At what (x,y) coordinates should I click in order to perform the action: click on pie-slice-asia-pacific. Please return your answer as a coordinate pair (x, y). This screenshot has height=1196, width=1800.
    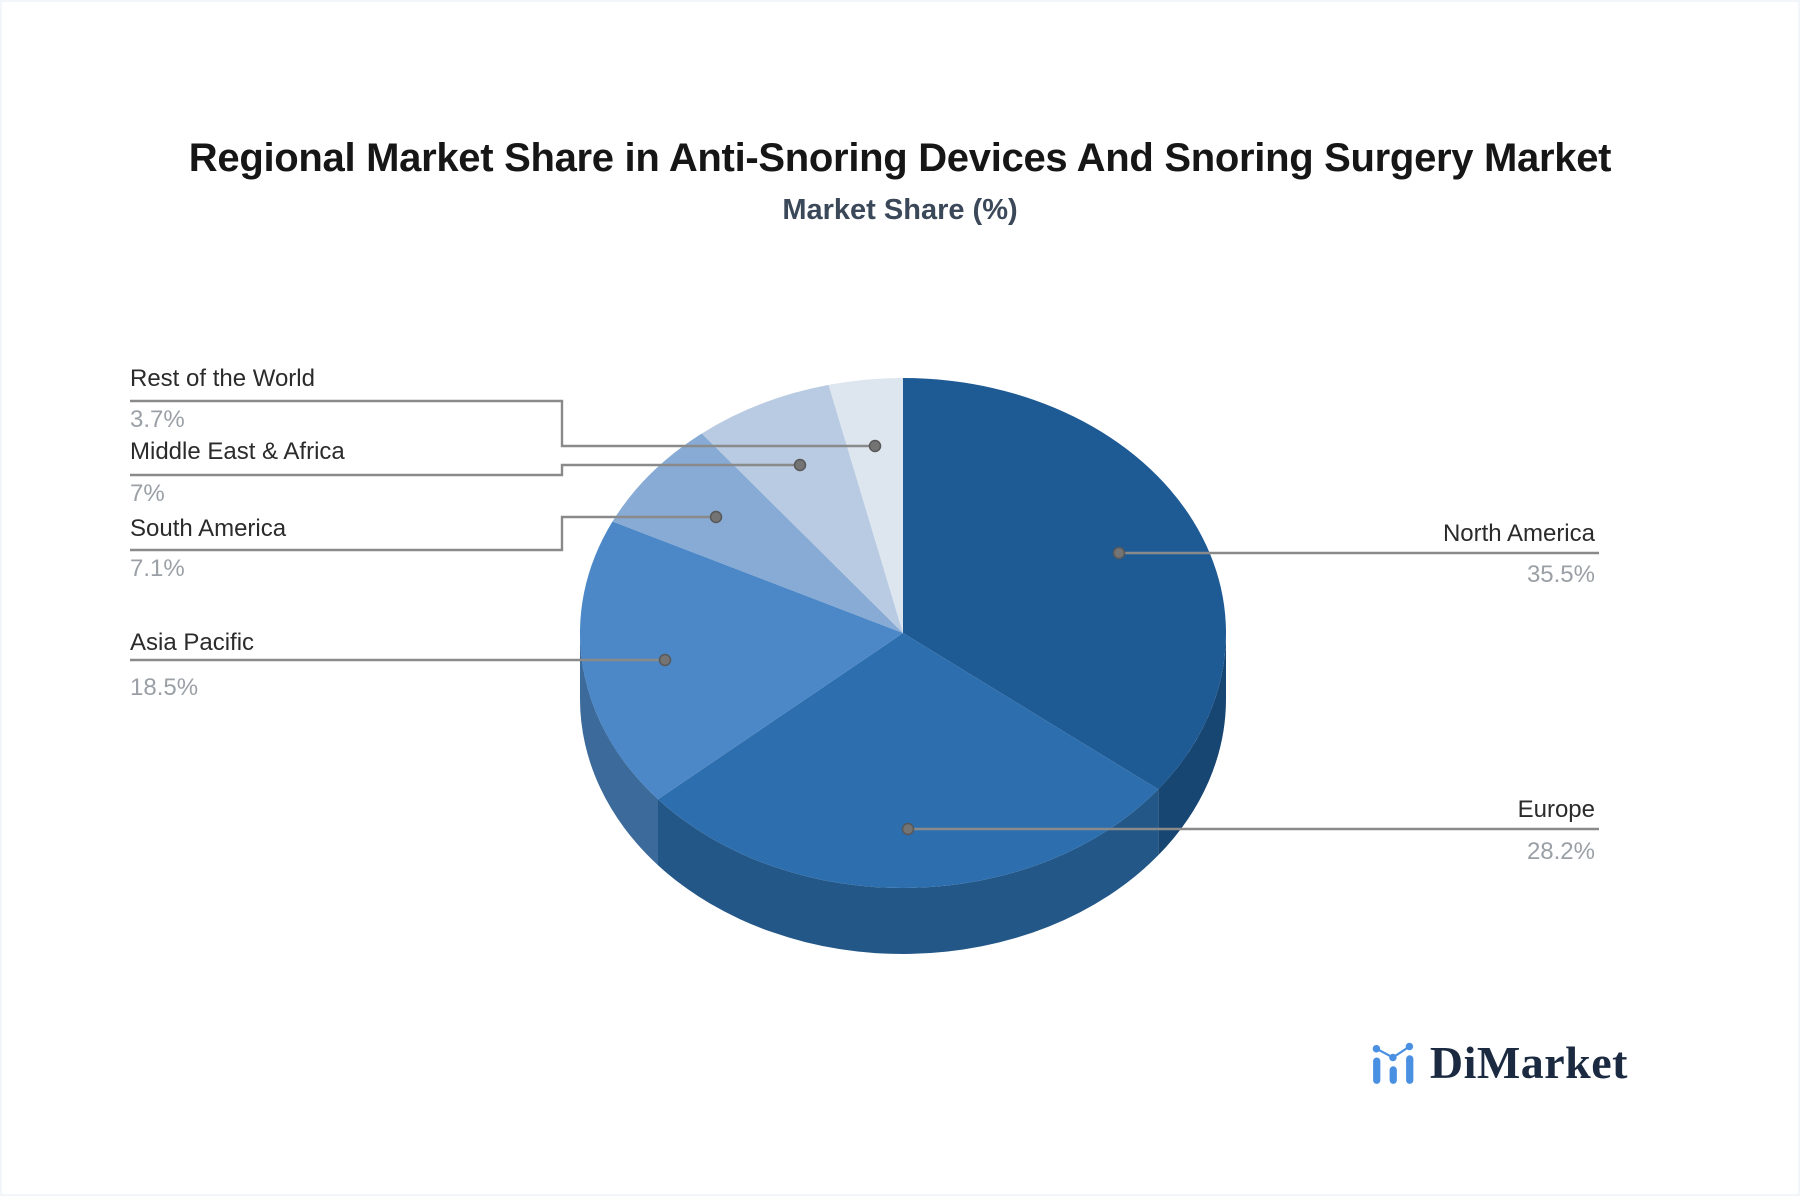
    Looking at the image, I should click on (741, 660).